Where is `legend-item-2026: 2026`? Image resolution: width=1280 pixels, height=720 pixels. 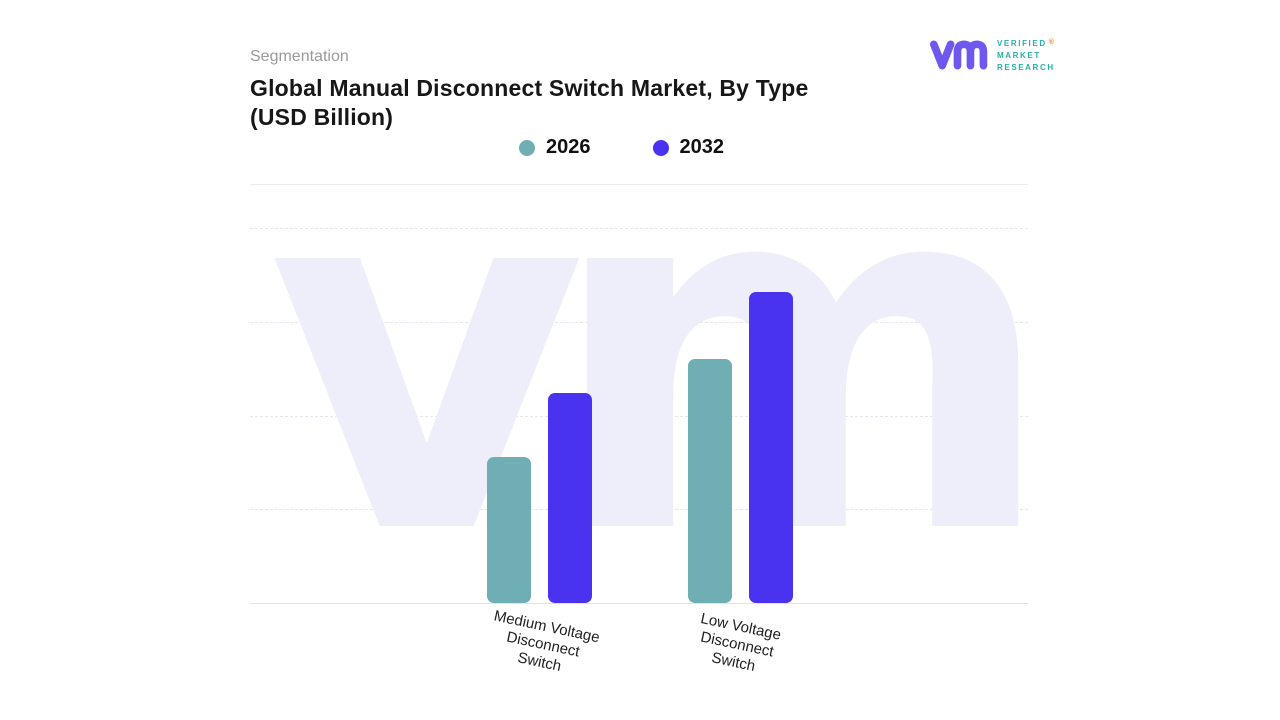 legend-item-2026: 2026 is located at coordinates (555, 147).